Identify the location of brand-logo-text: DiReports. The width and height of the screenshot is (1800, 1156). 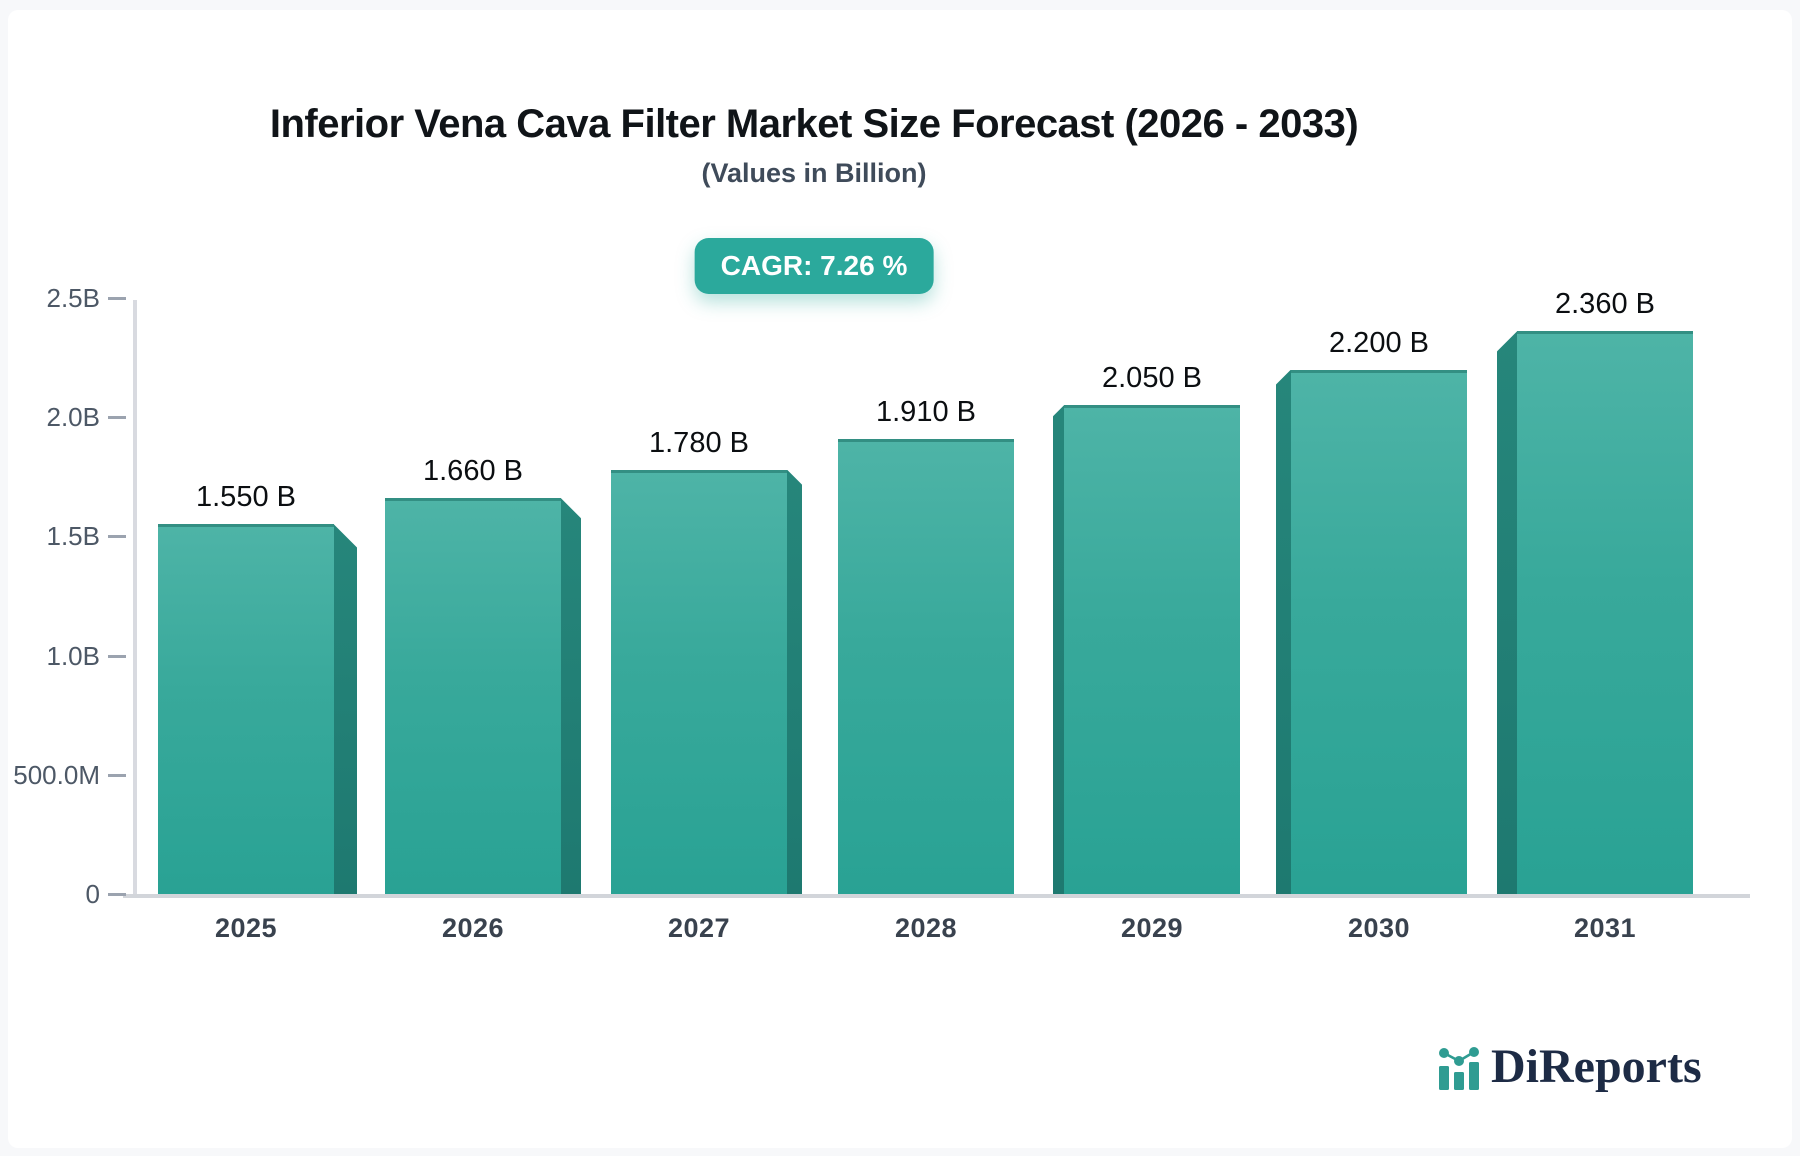
(1596, 1066).